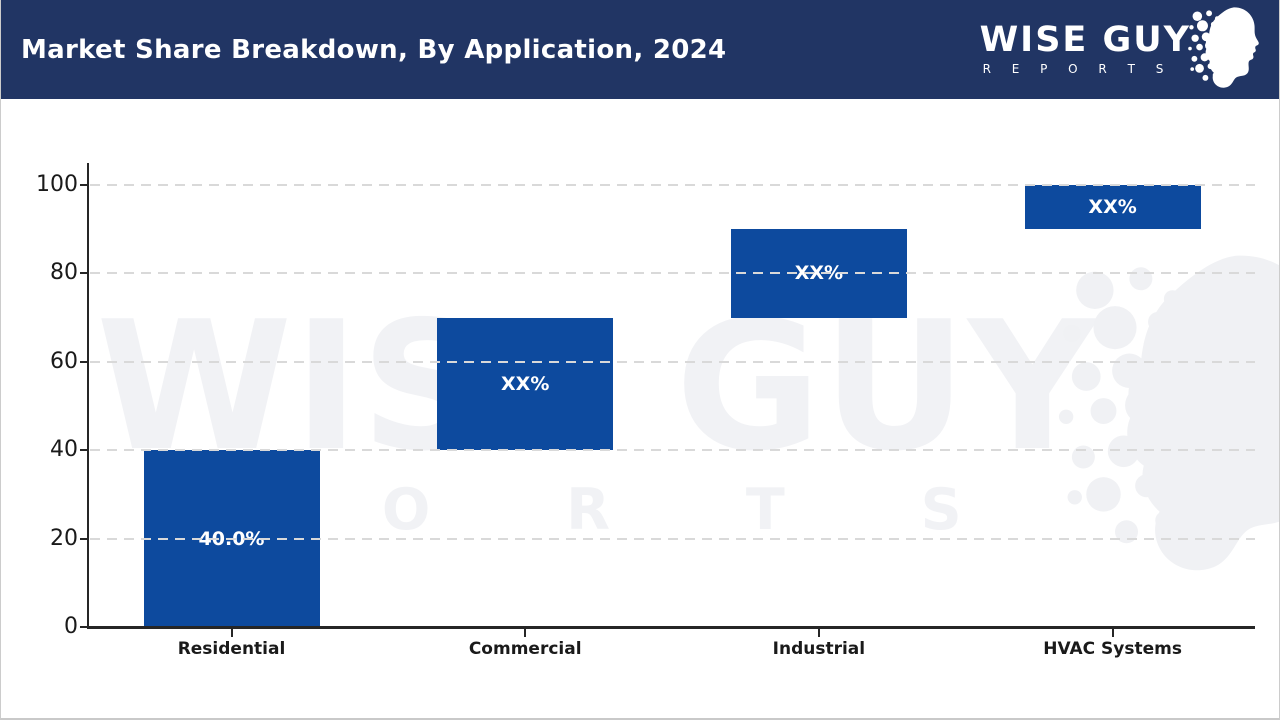 This screenshot has height=720, width=1280. What do you see at coordinates (819, 649) in the screenshot?
I see `x-category-label-industrial: Industrial` at bounding box center [819, 649].